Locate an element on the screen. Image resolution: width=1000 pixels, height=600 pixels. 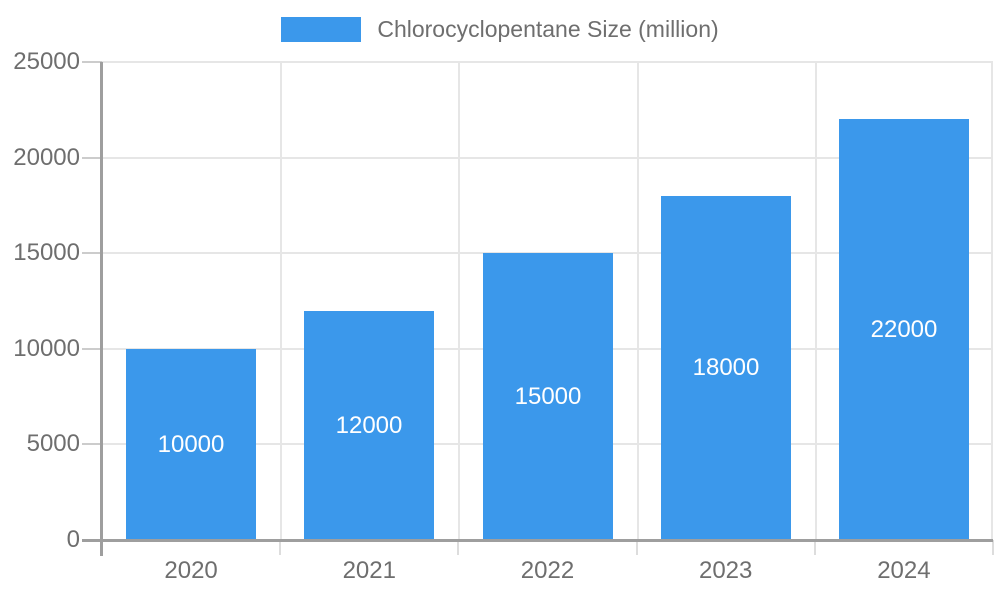
bar-2020: 10000 is located at coordinates (191, 444).